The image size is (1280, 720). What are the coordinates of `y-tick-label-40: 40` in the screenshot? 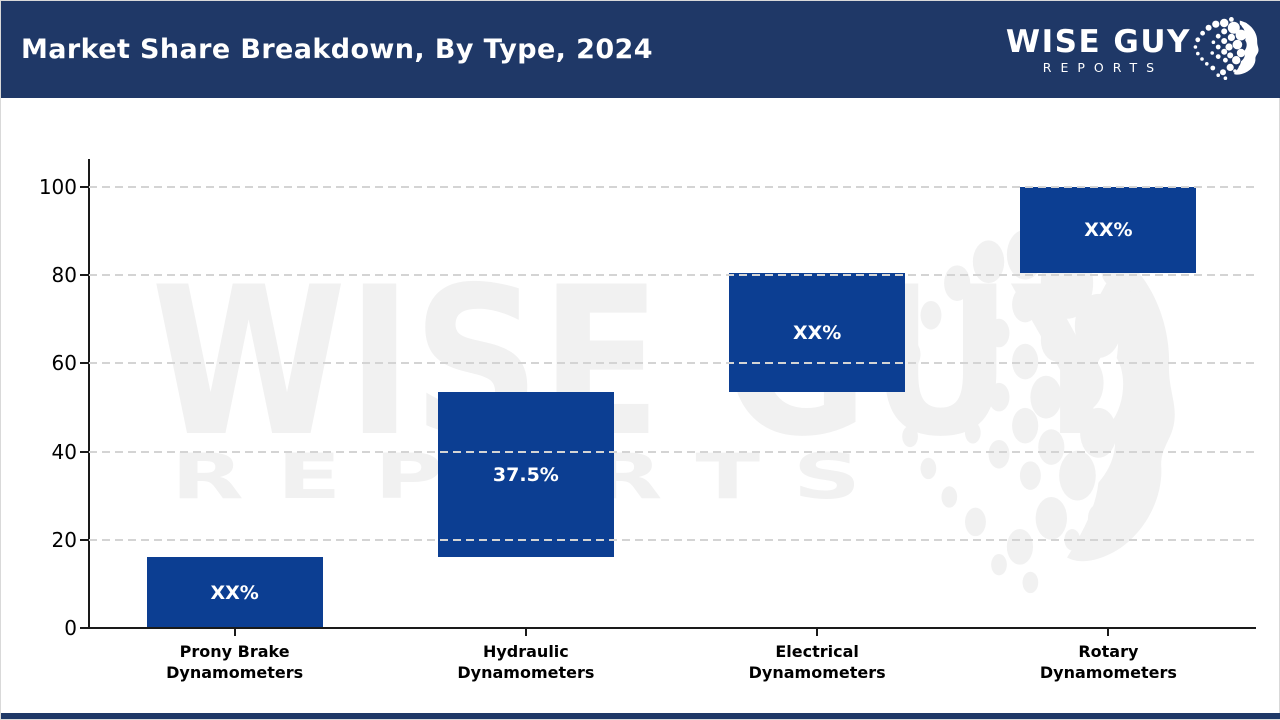 It's located at (64, 451).